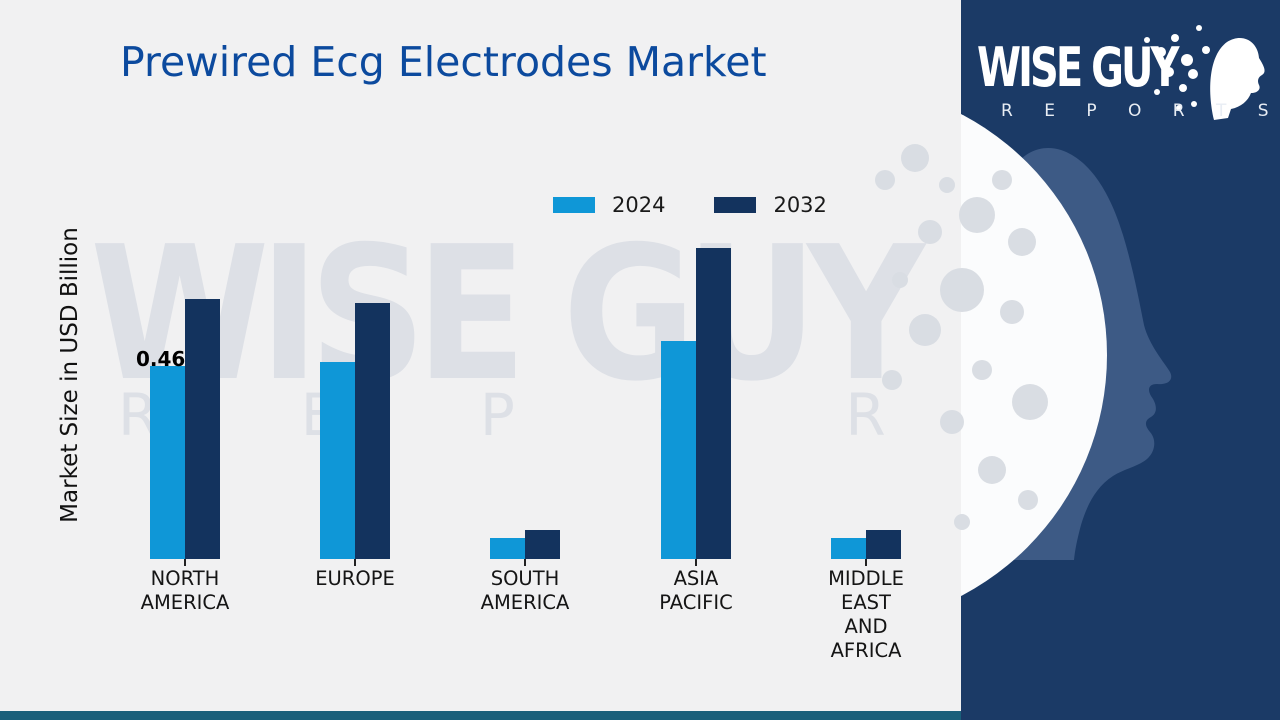  Describe the element at coordinates (696, 590) in the screenshot. I see `x-axis-label-asia-pacific: ASIA PACIFIC` at that location.